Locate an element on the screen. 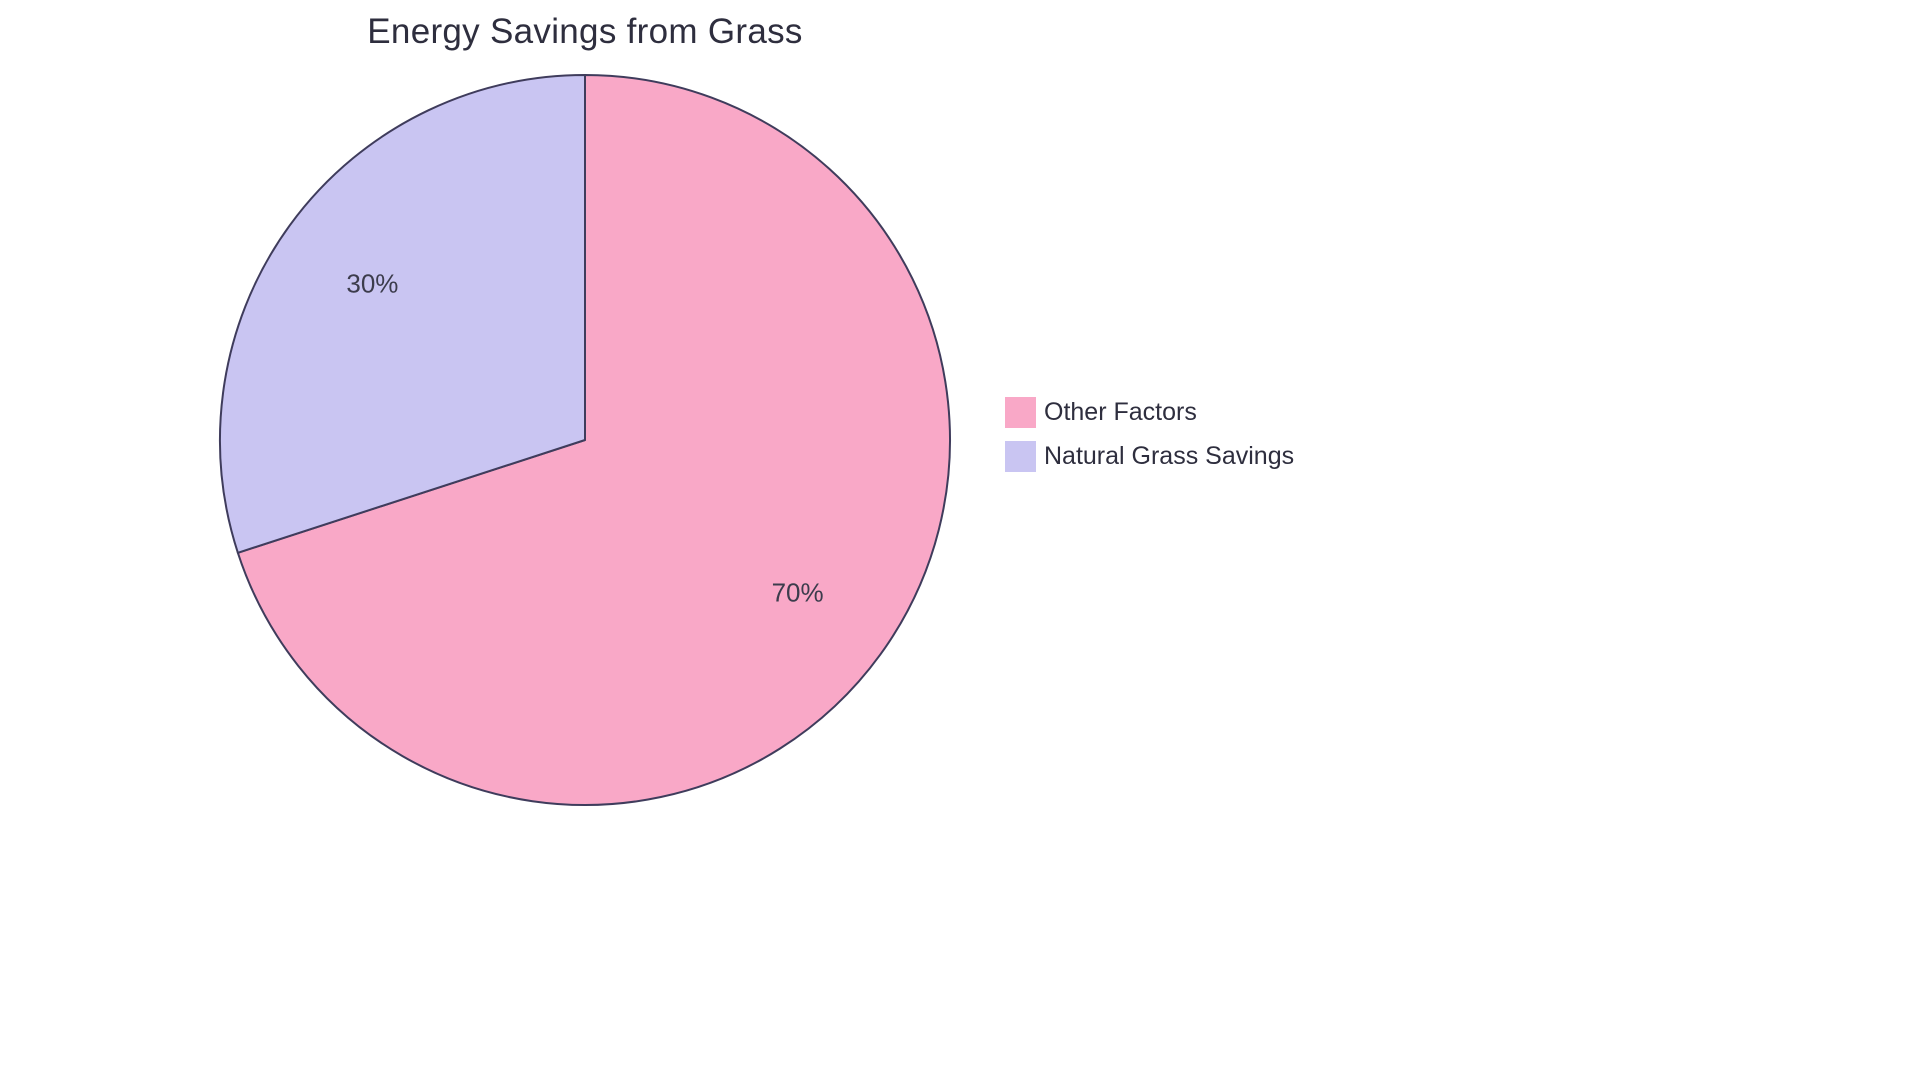 This screenshot has height=1083, width=1920. slice-label-natural-grass-savings: 30% is located at coordinates (372, 283).